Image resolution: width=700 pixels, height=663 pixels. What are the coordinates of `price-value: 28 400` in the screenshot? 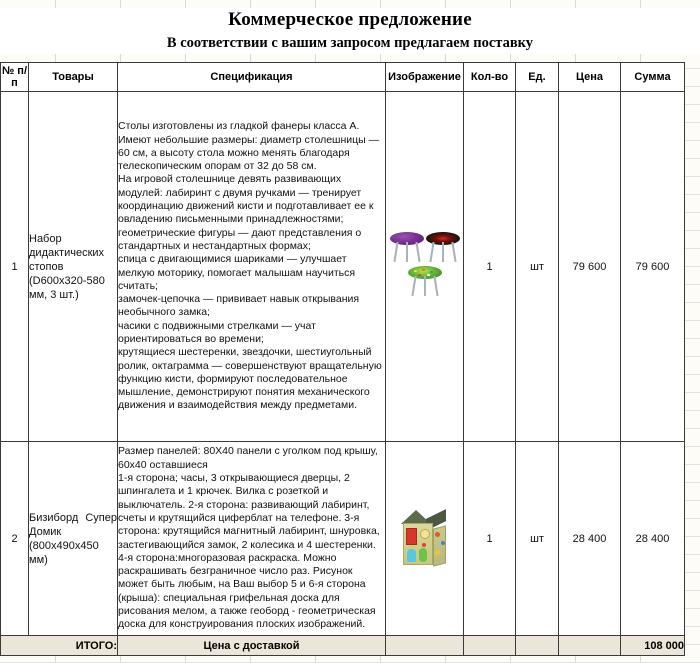 It's located at (589, 538).